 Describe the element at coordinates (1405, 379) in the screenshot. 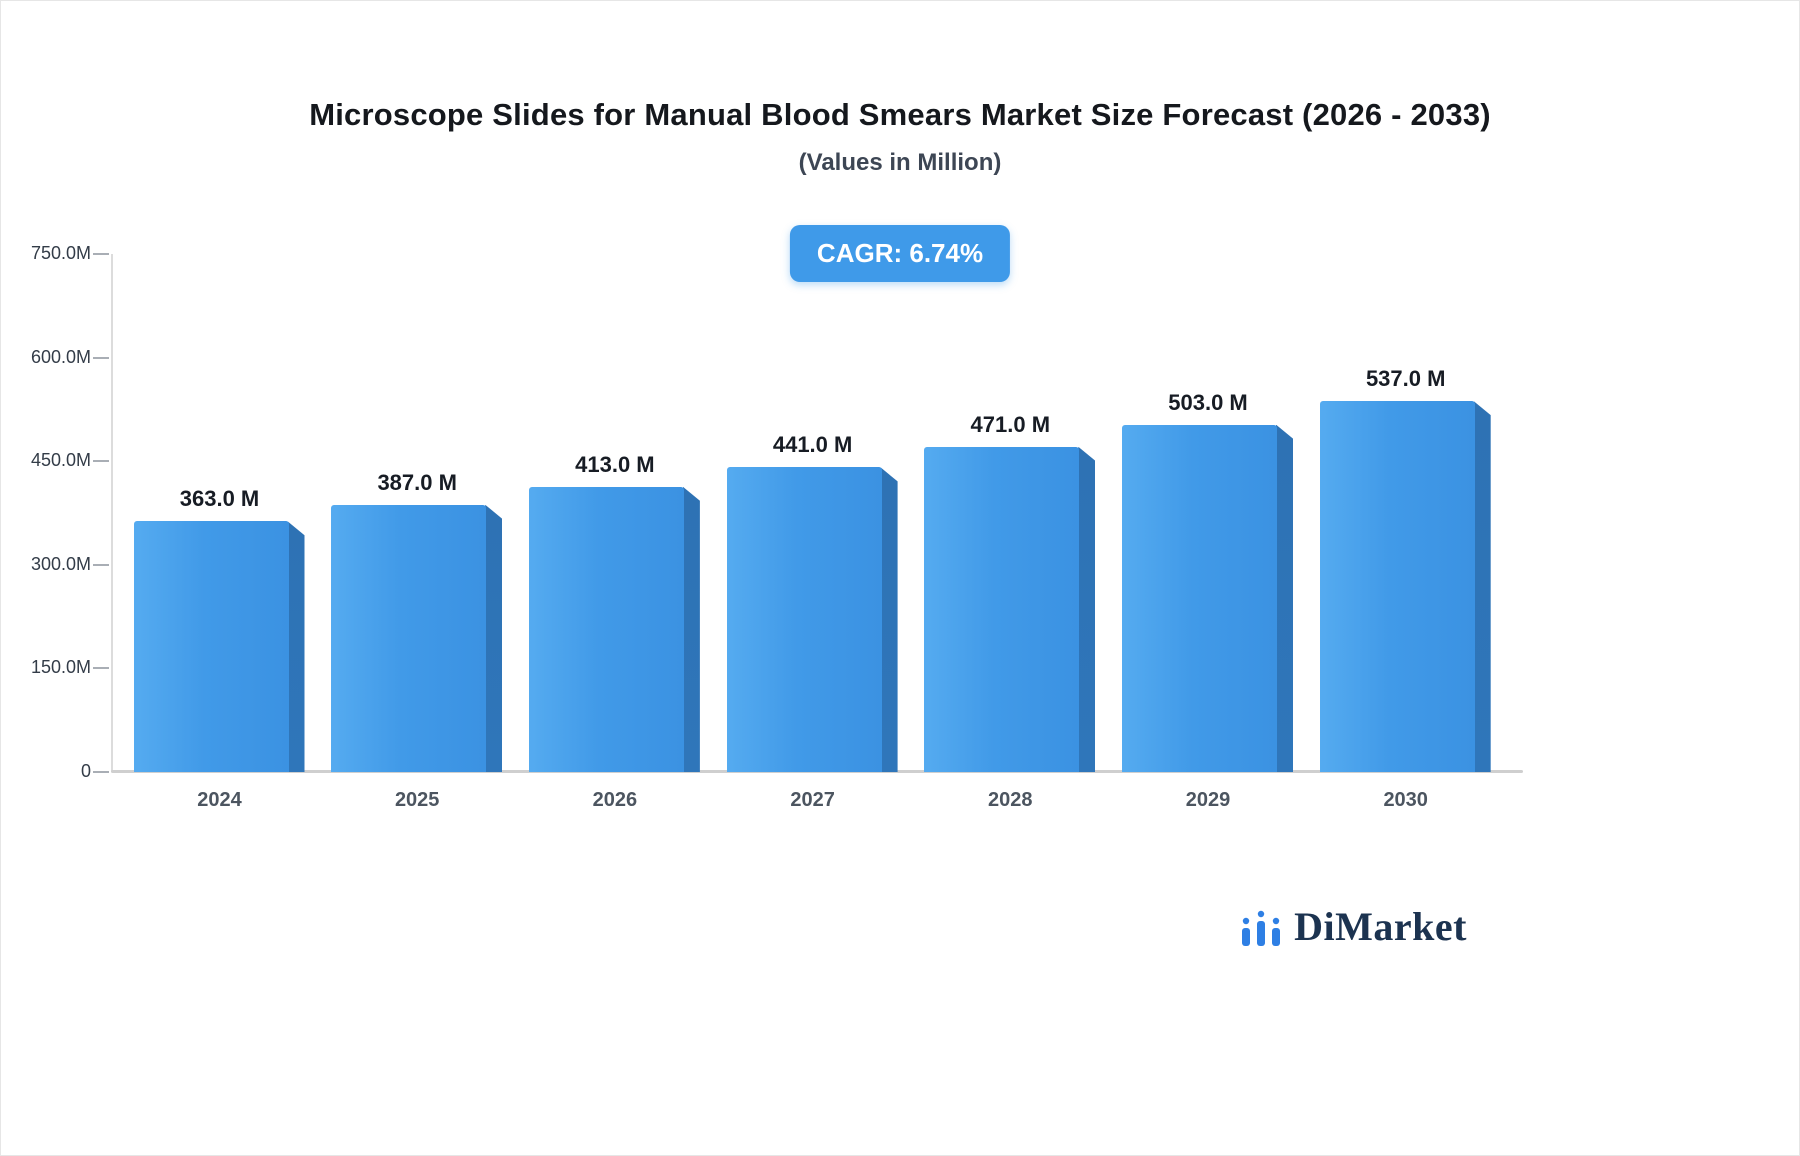

I see `bar-value-label: 537.0 M` at that location.